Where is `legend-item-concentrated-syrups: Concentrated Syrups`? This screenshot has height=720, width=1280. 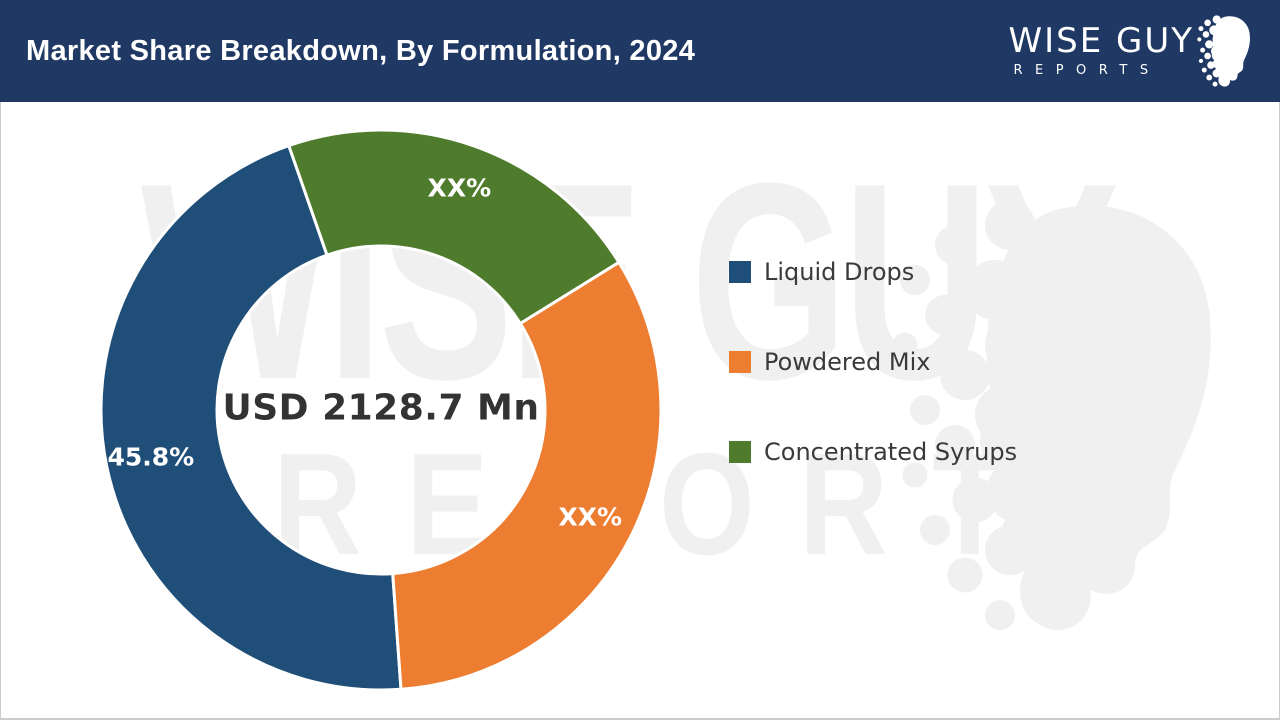
legend-item-concentrated-syrups: Concentrated Syrups is located at coordinates (873, 452).